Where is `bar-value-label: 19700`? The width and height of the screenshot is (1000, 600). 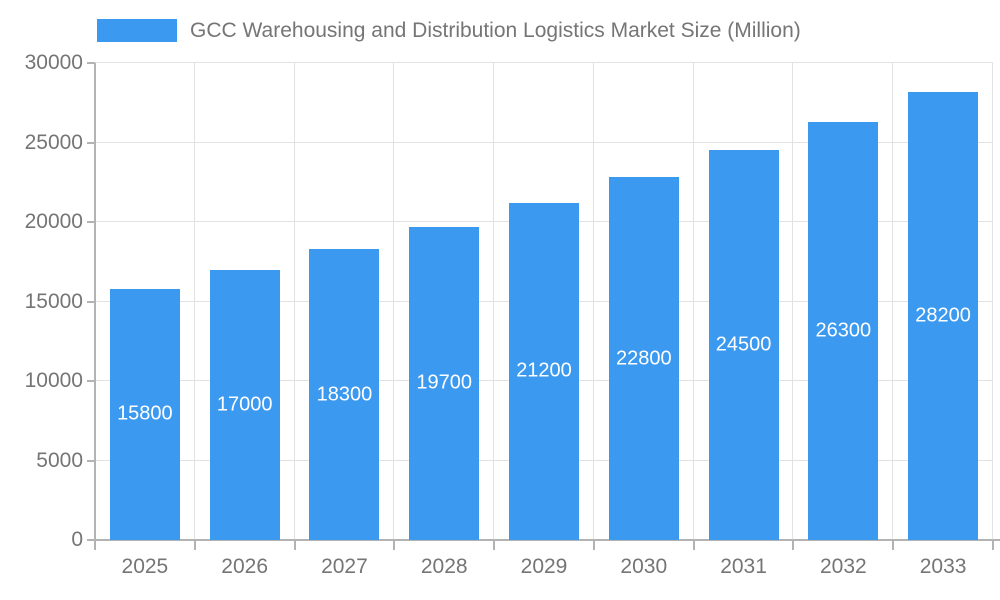 bar-value-label: 19700 is located at coordinates (444, 382).